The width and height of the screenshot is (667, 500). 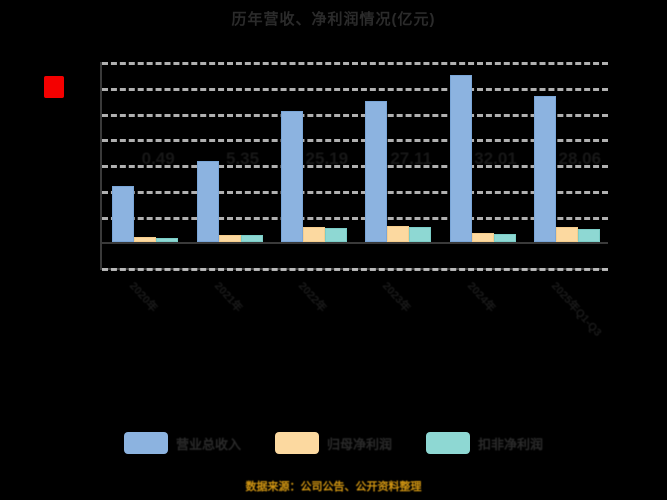 I want to click on bar-value-label: 25.19, so click(x=327, y=158).